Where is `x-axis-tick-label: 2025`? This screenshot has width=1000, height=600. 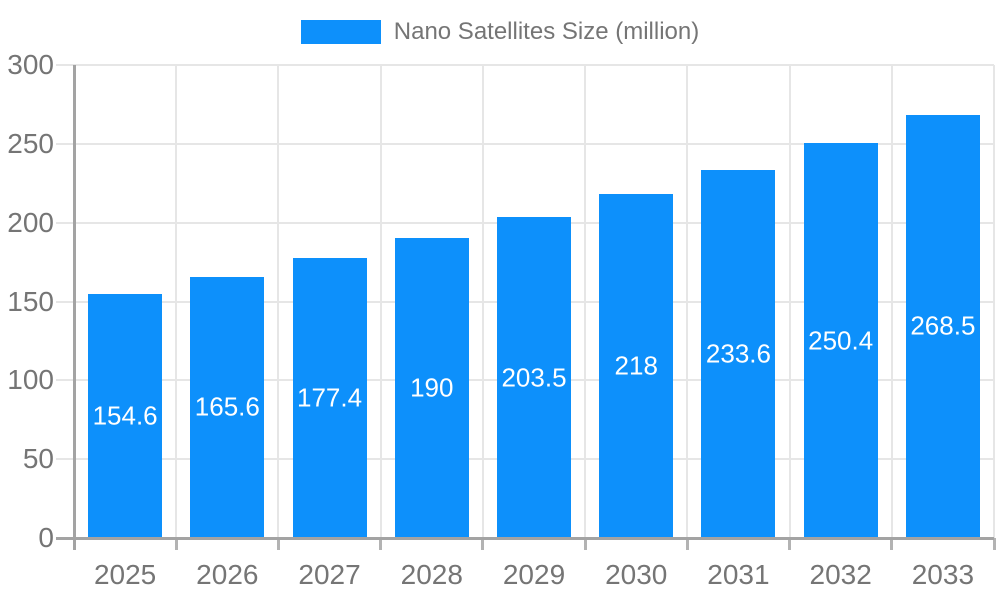 x-axis-tick-label: 2025 is located at coordinates (125, 574).